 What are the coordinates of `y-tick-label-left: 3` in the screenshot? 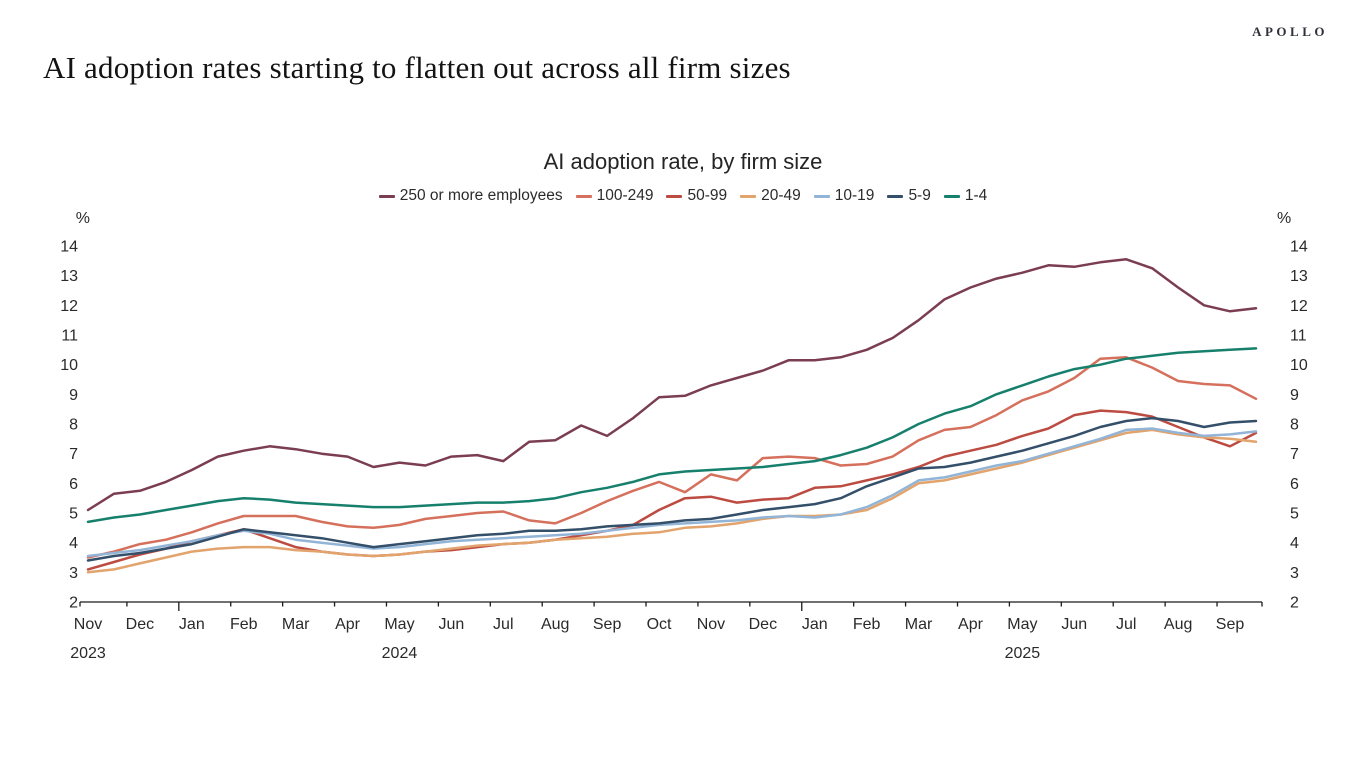 It's located at (73, 573).